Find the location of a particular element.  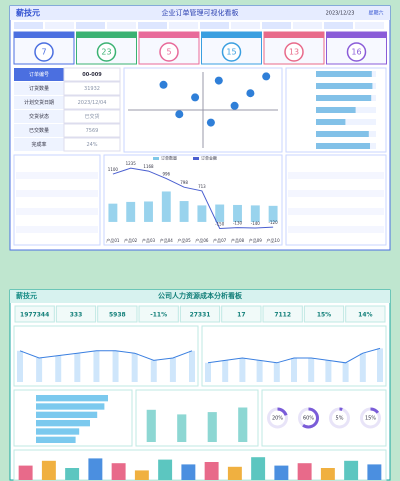

donut-label: 60% is located at coordinates (308, 419).